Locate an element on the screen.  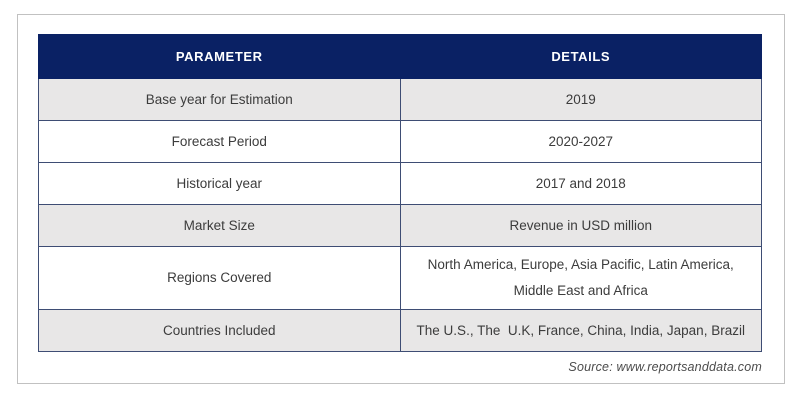
table-row: Base year for Estimation 2019 is located at coordinates (400, 99).